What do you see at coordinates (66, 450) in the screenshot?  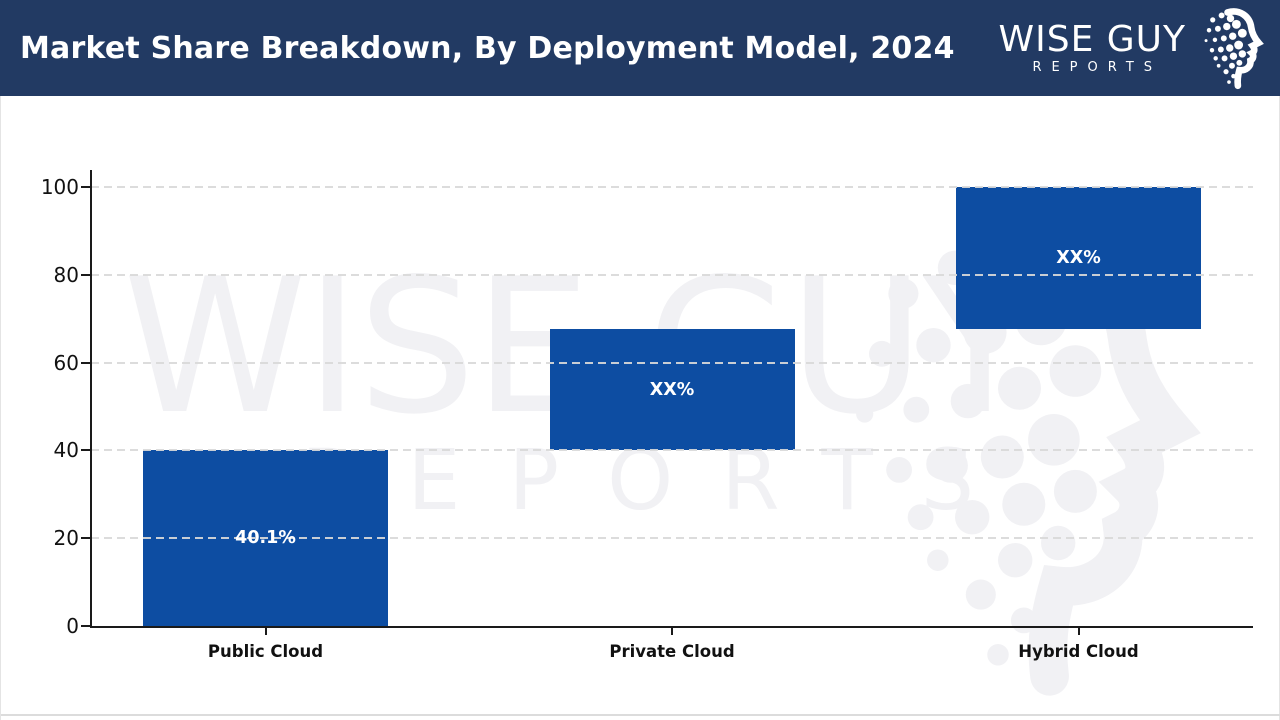 I see `y-tick-label: 40` at bounding box center [66, 450].